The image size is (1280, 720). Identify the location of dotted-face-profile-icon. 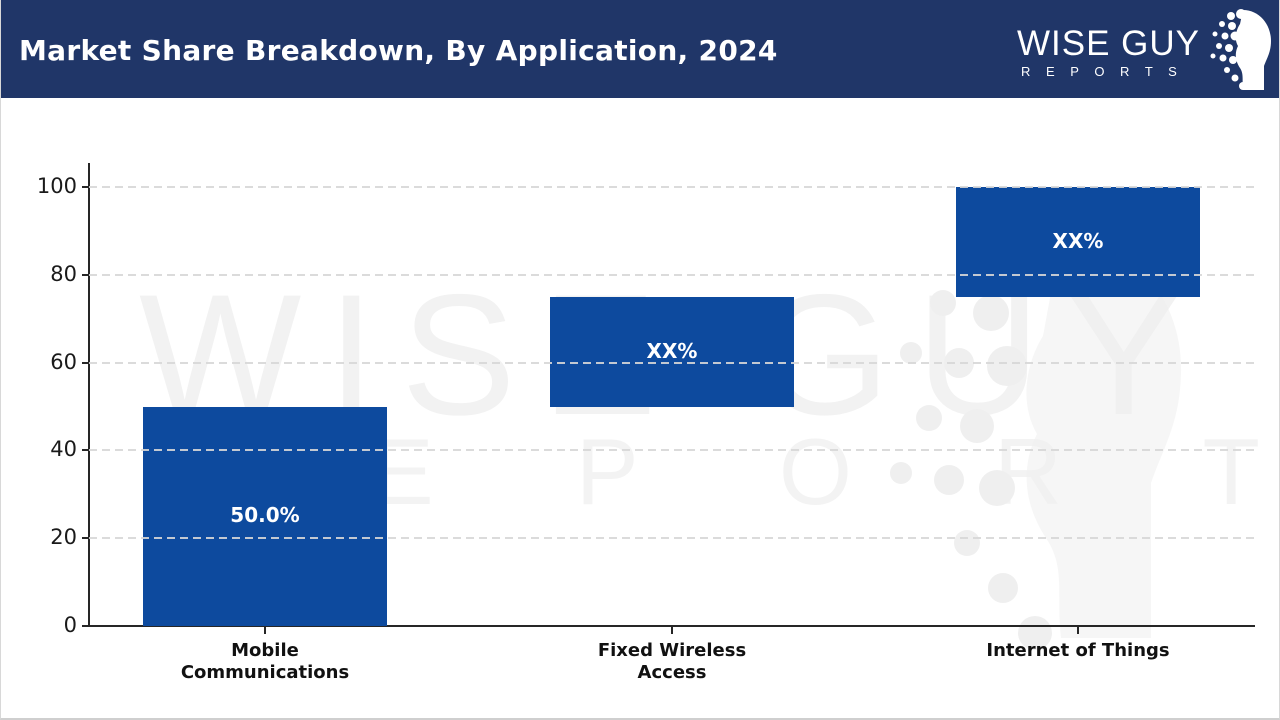
(1240, 49).